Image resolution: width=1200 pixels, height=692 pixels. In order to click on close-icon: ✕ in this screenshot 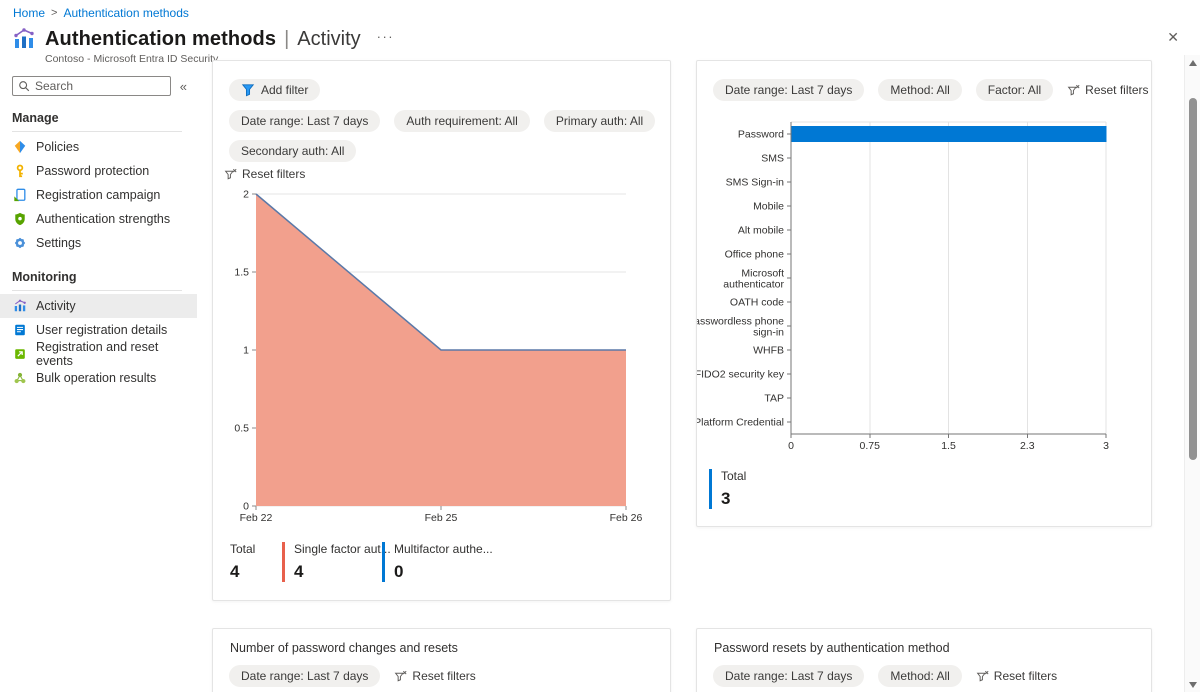, I will do `click(1173, 37)`.